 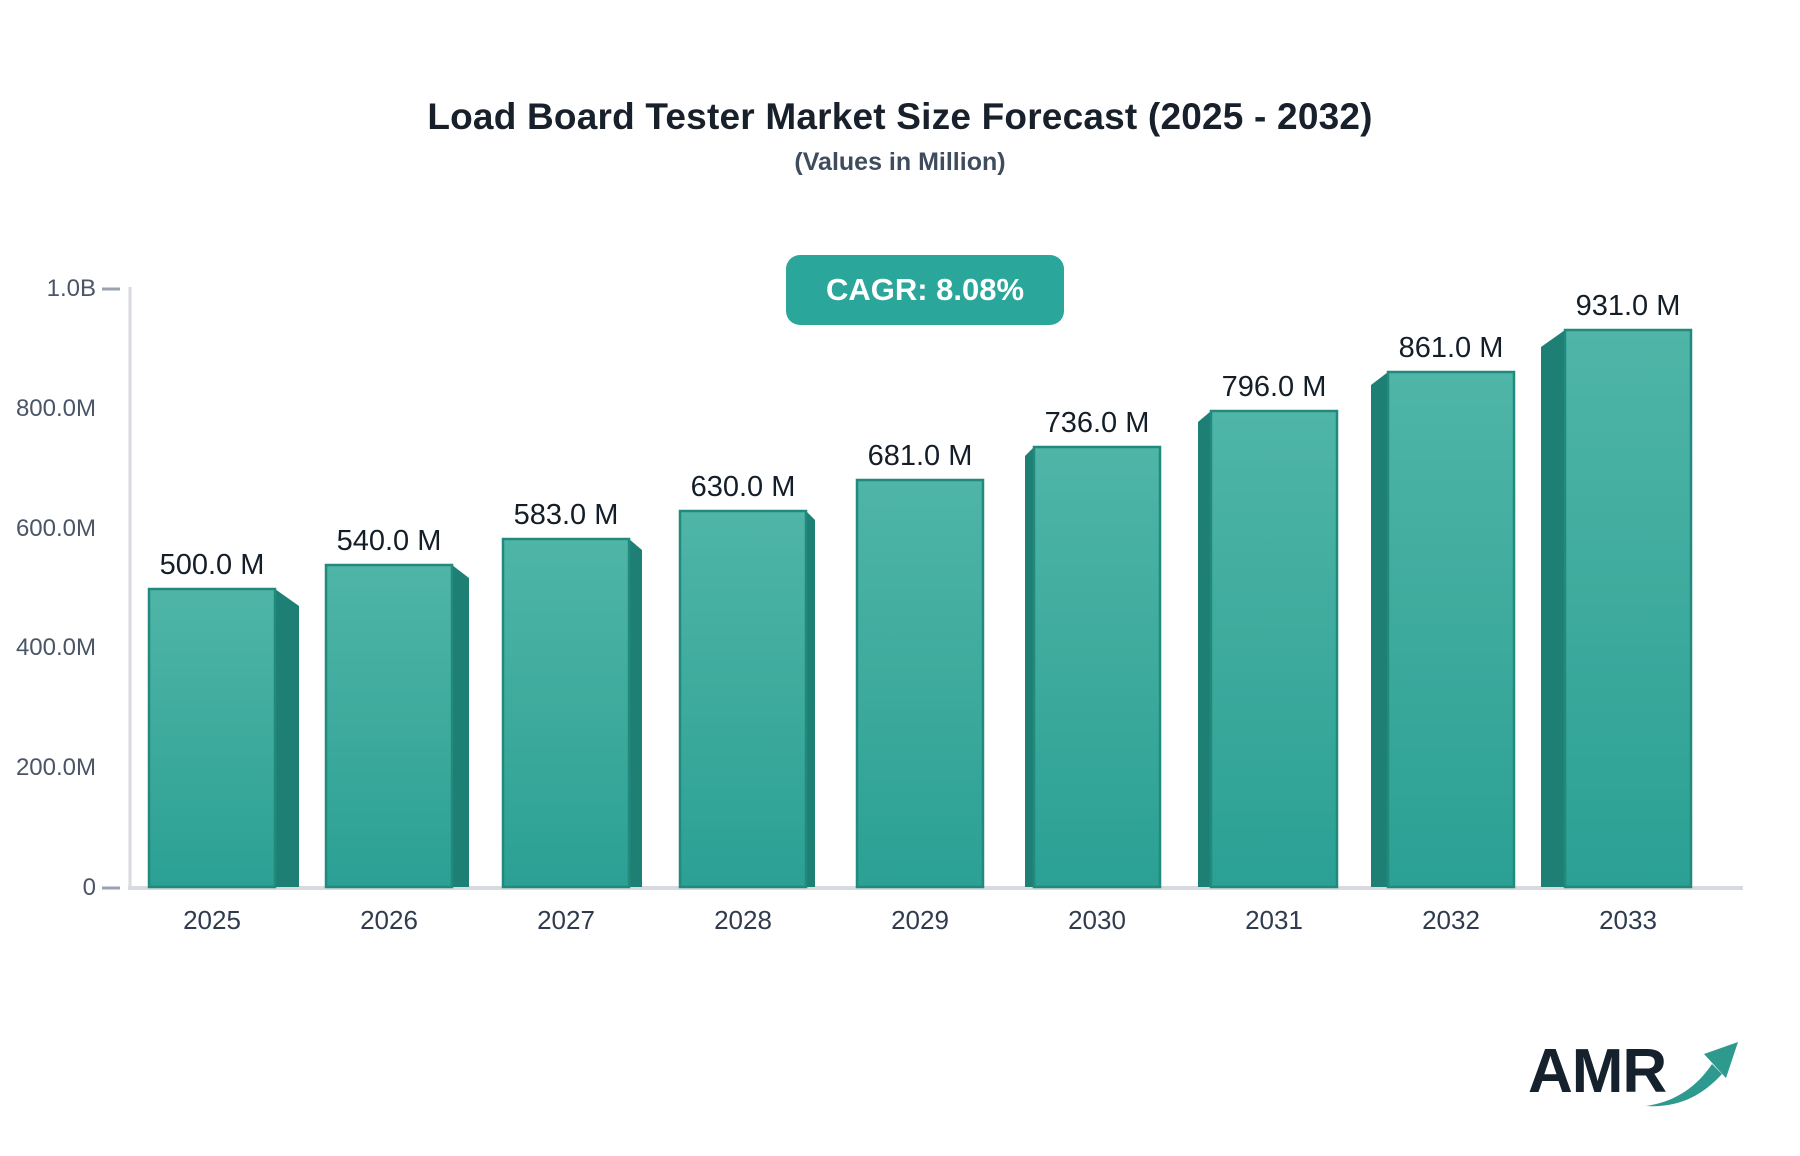 What do you see at coordinates (389, 726) in the screenshot?
I see `bar-2026` at bounding box center [389, 726].